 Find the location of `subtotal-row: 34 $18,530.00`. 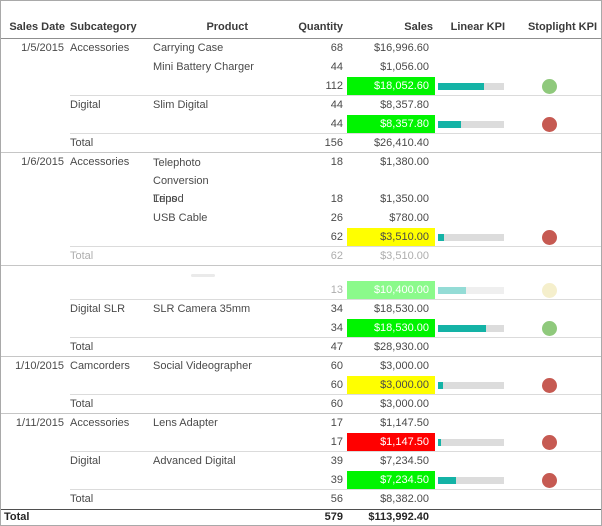

subtotal-row: 34 $18,530.00 is located at coordinates (301, 328).